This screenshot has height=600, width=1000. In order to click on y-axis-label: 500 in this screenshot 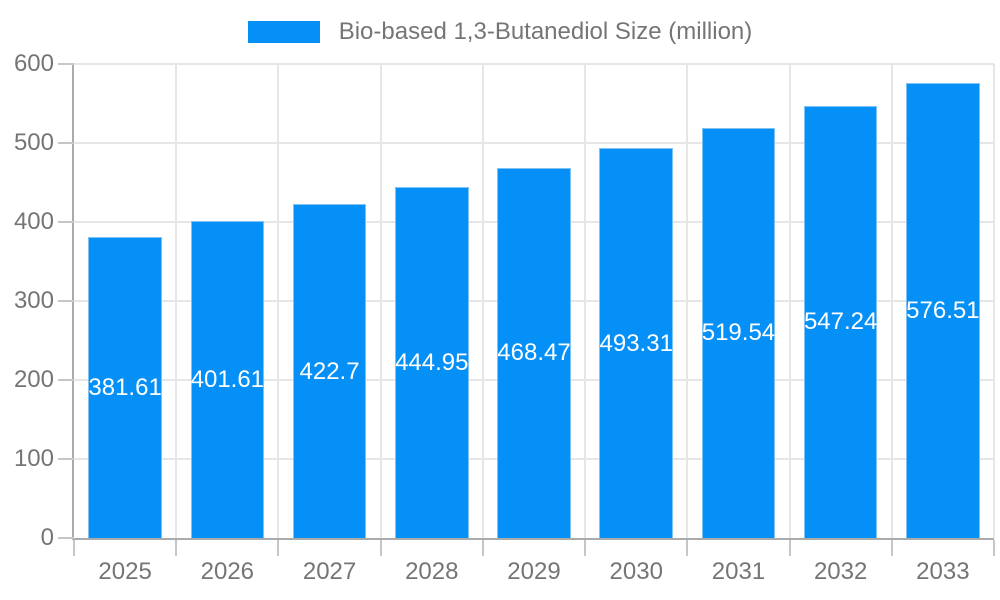, I will do `click(33, 142)`.